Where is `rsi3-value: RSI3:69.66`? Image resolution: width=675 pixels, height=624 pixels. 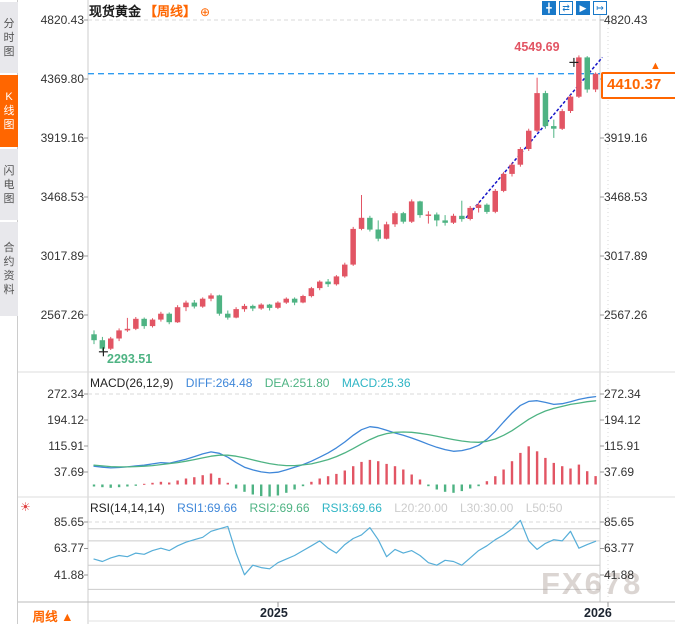 rsi3-value: RSI3:69.66 is located at coordinates (351, 508).